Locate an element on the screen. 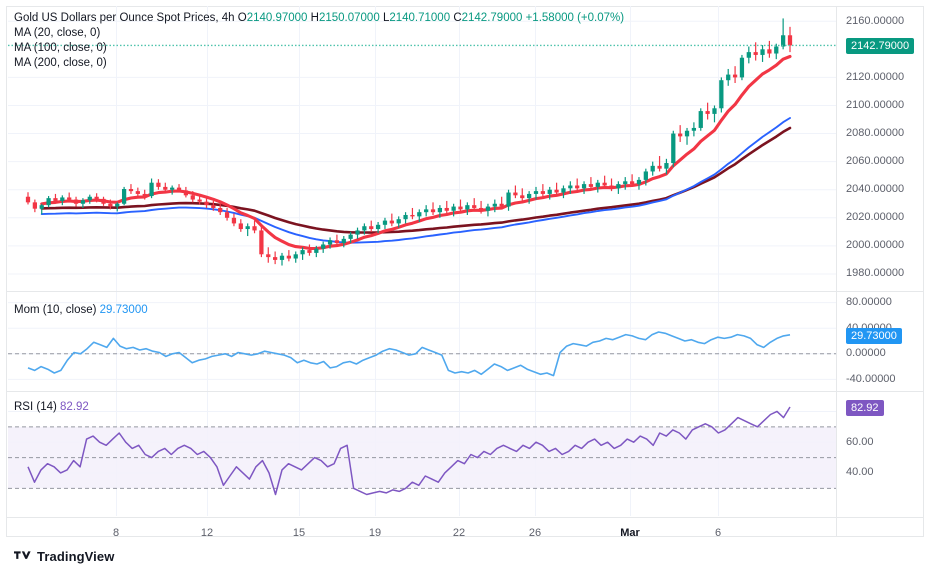  tradingview-branding: TradingView is located at coordinates (64, 556).